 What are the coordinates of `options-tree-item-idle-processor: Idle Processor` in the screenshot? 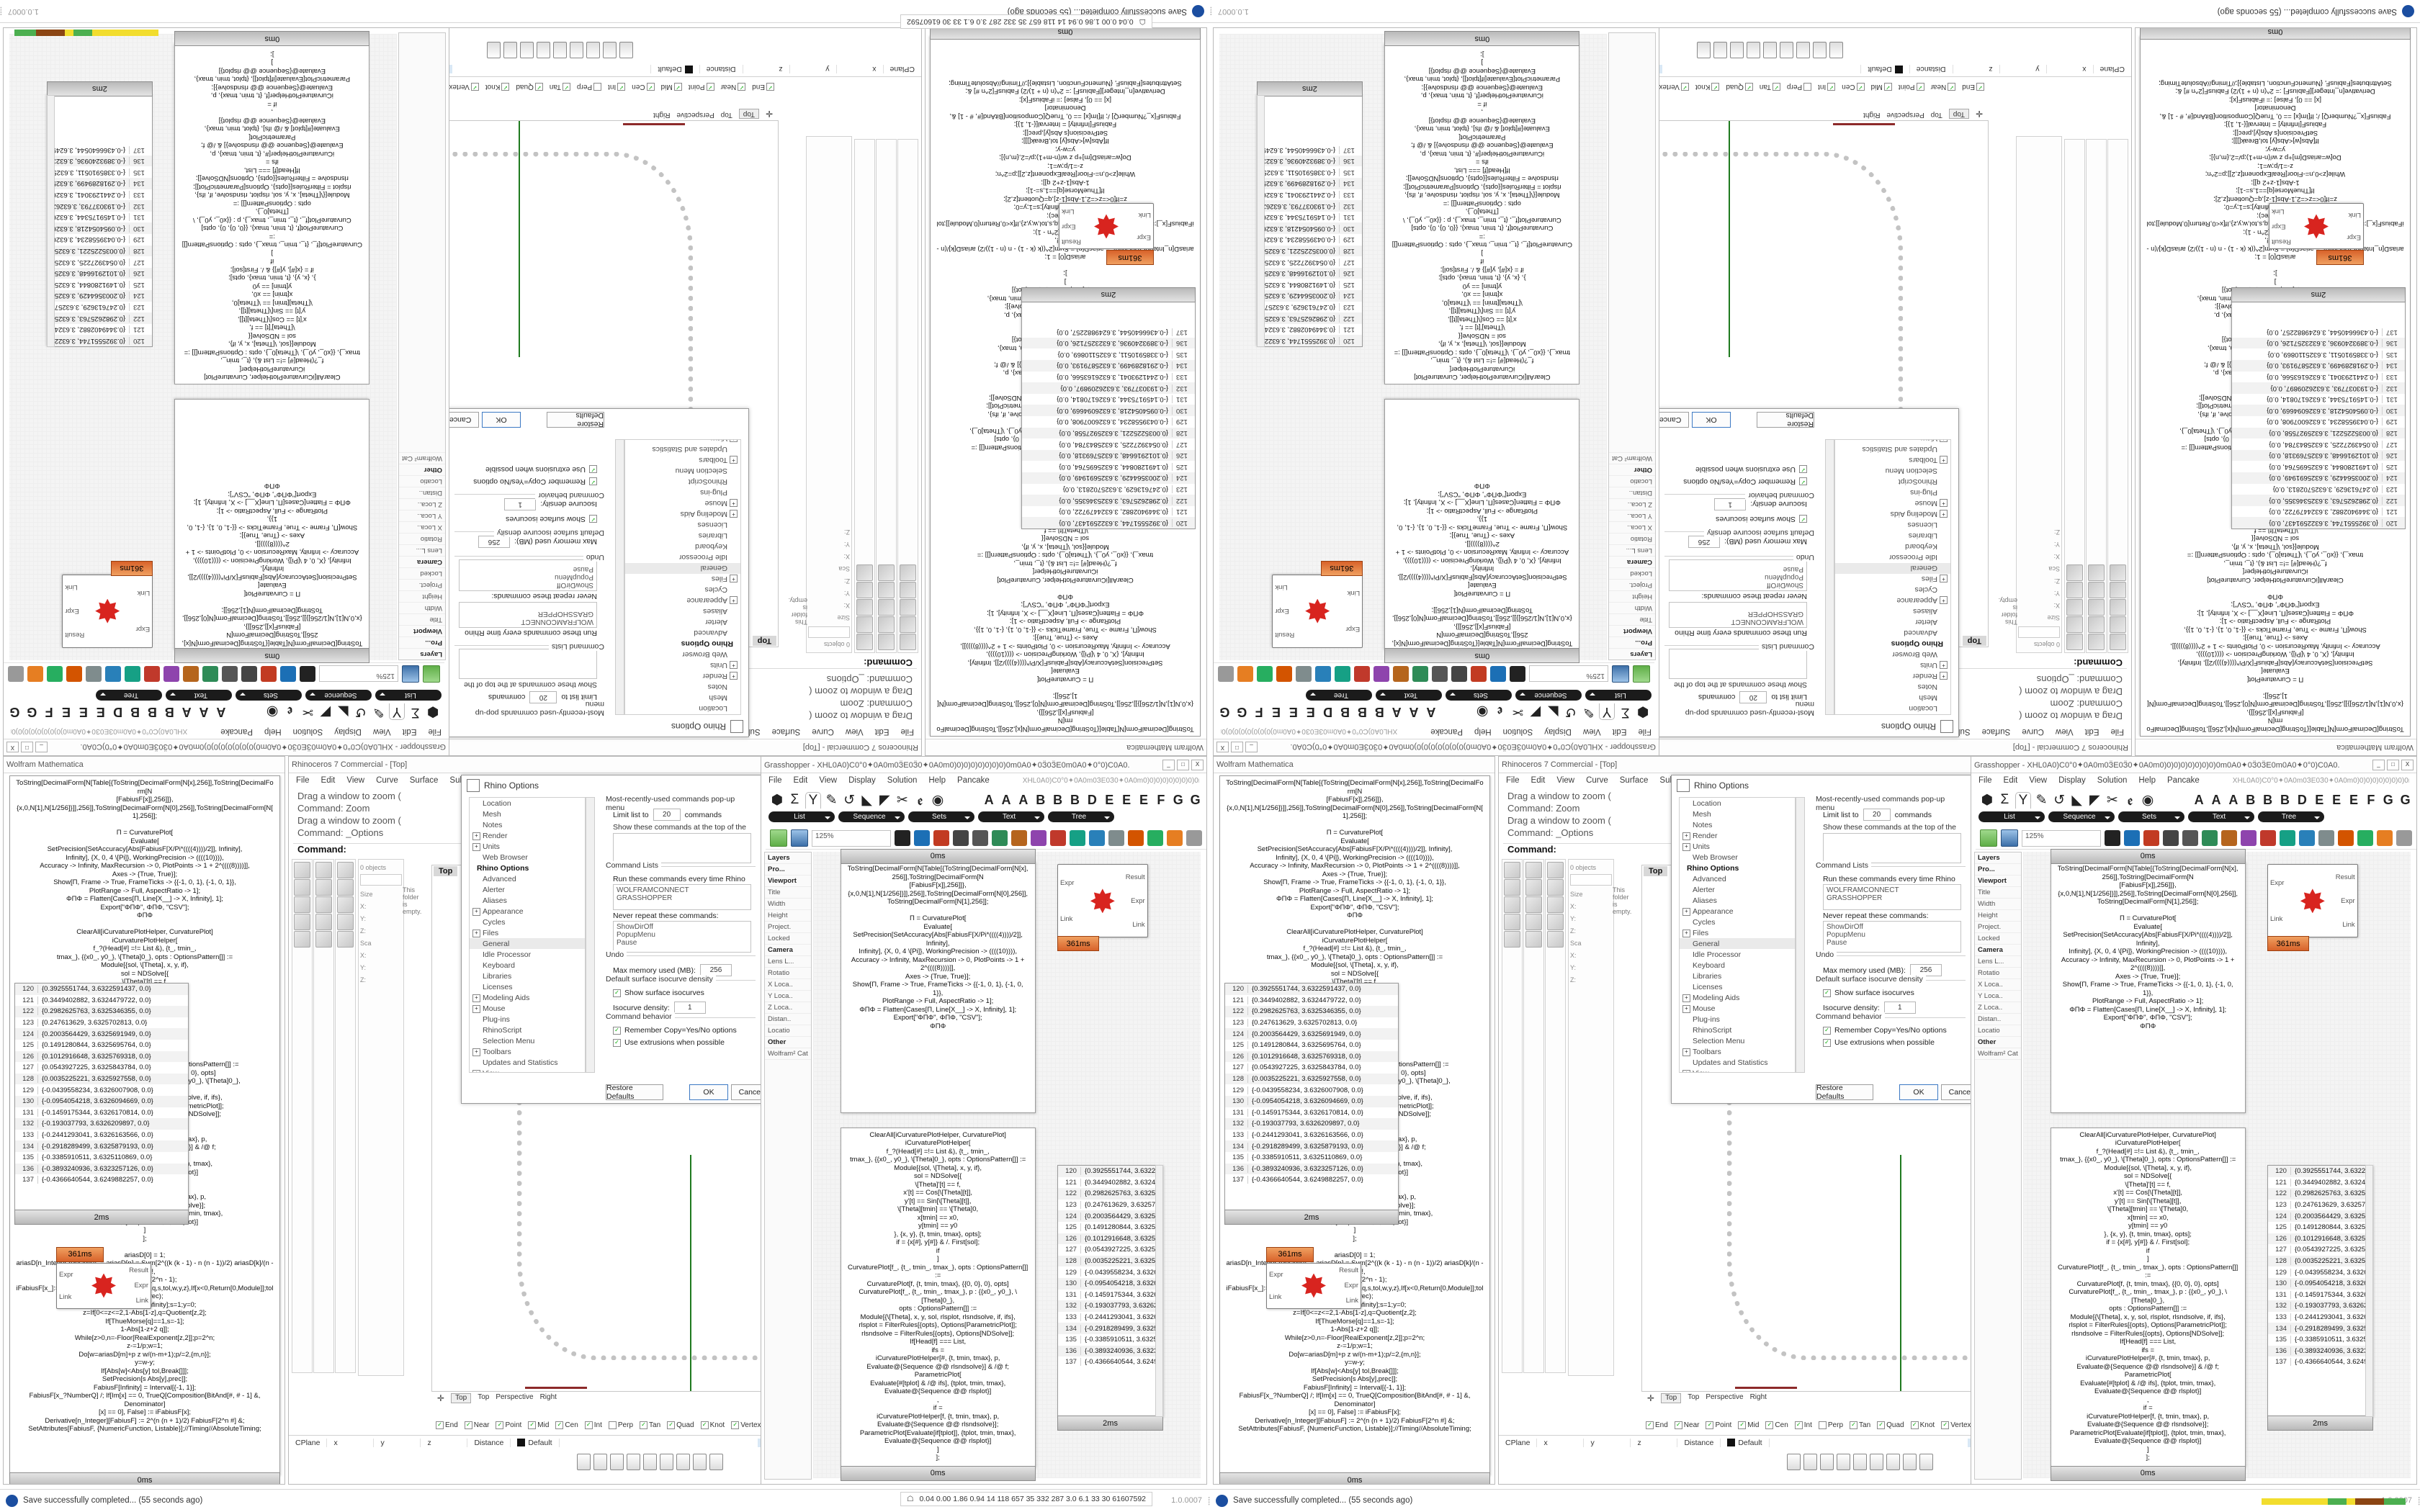 It's located at (527, 954).